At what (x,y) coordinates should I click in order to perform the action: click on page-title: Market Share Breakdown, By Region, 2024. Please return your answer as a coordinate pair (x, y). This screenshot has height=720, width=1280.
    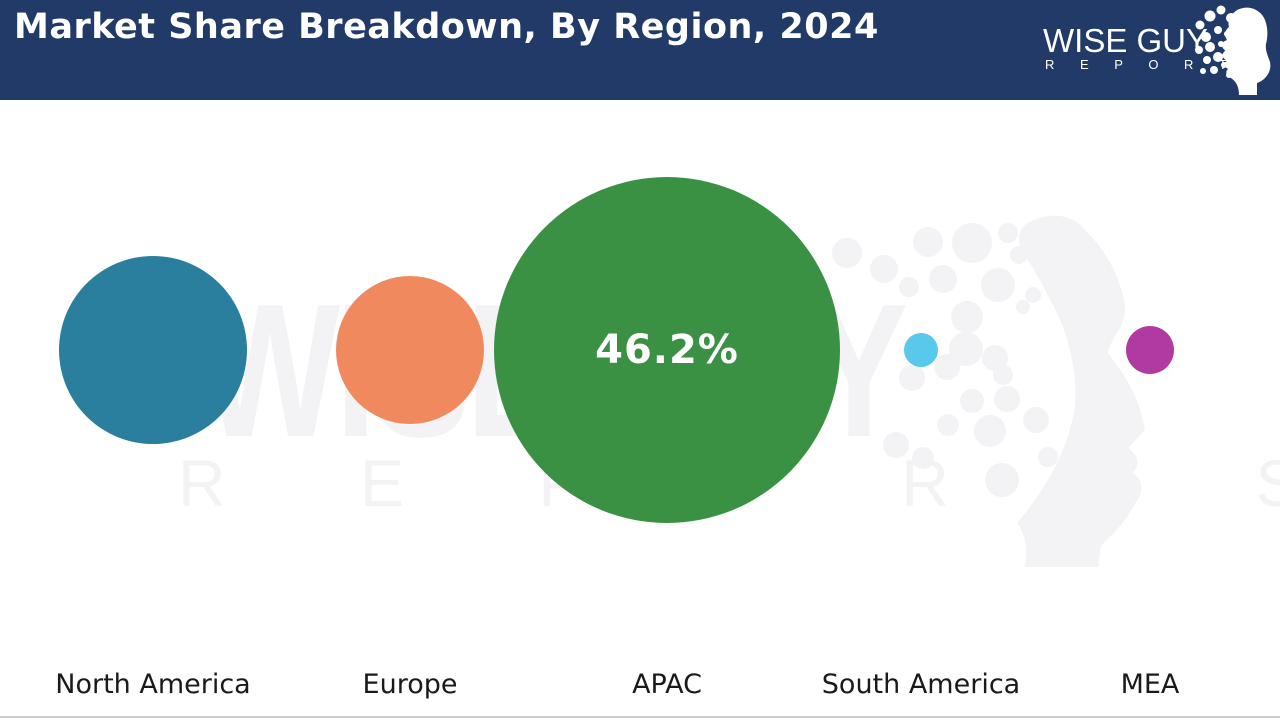
    Looking at the image, I should click on (446, 27).